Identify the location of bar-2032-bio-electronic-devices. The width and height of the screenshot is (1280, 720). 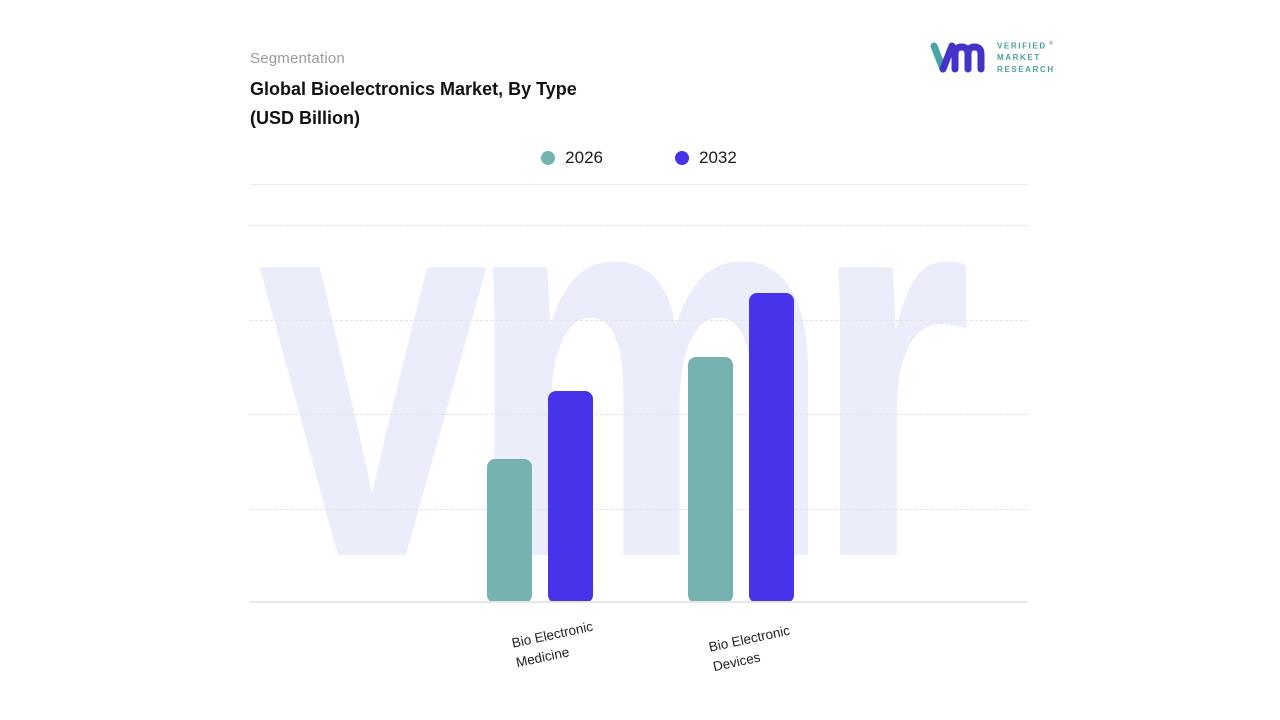
(771, 448).